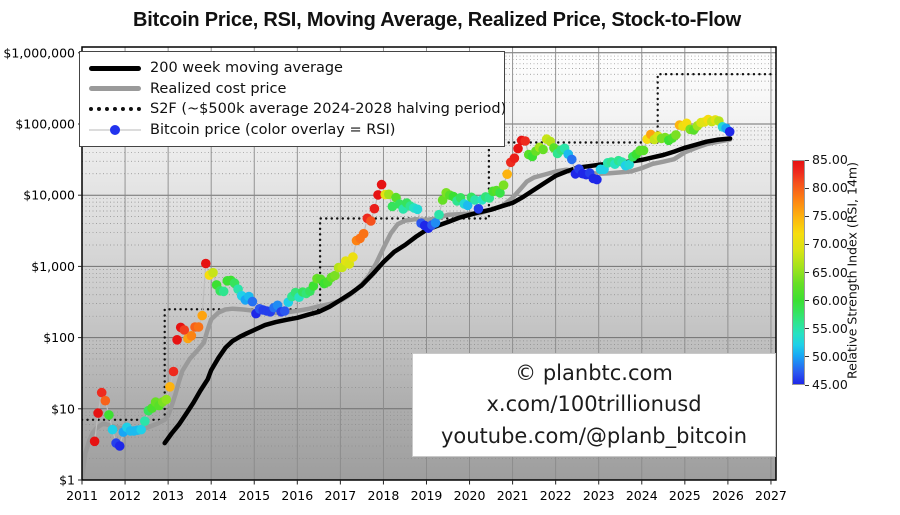 Image resolution: width=900 pixels, height=515 pixels. Describe the element at coordinates (830, 159) in the screenshot. I see `colorbar-tick-label: 85.00` at that location.